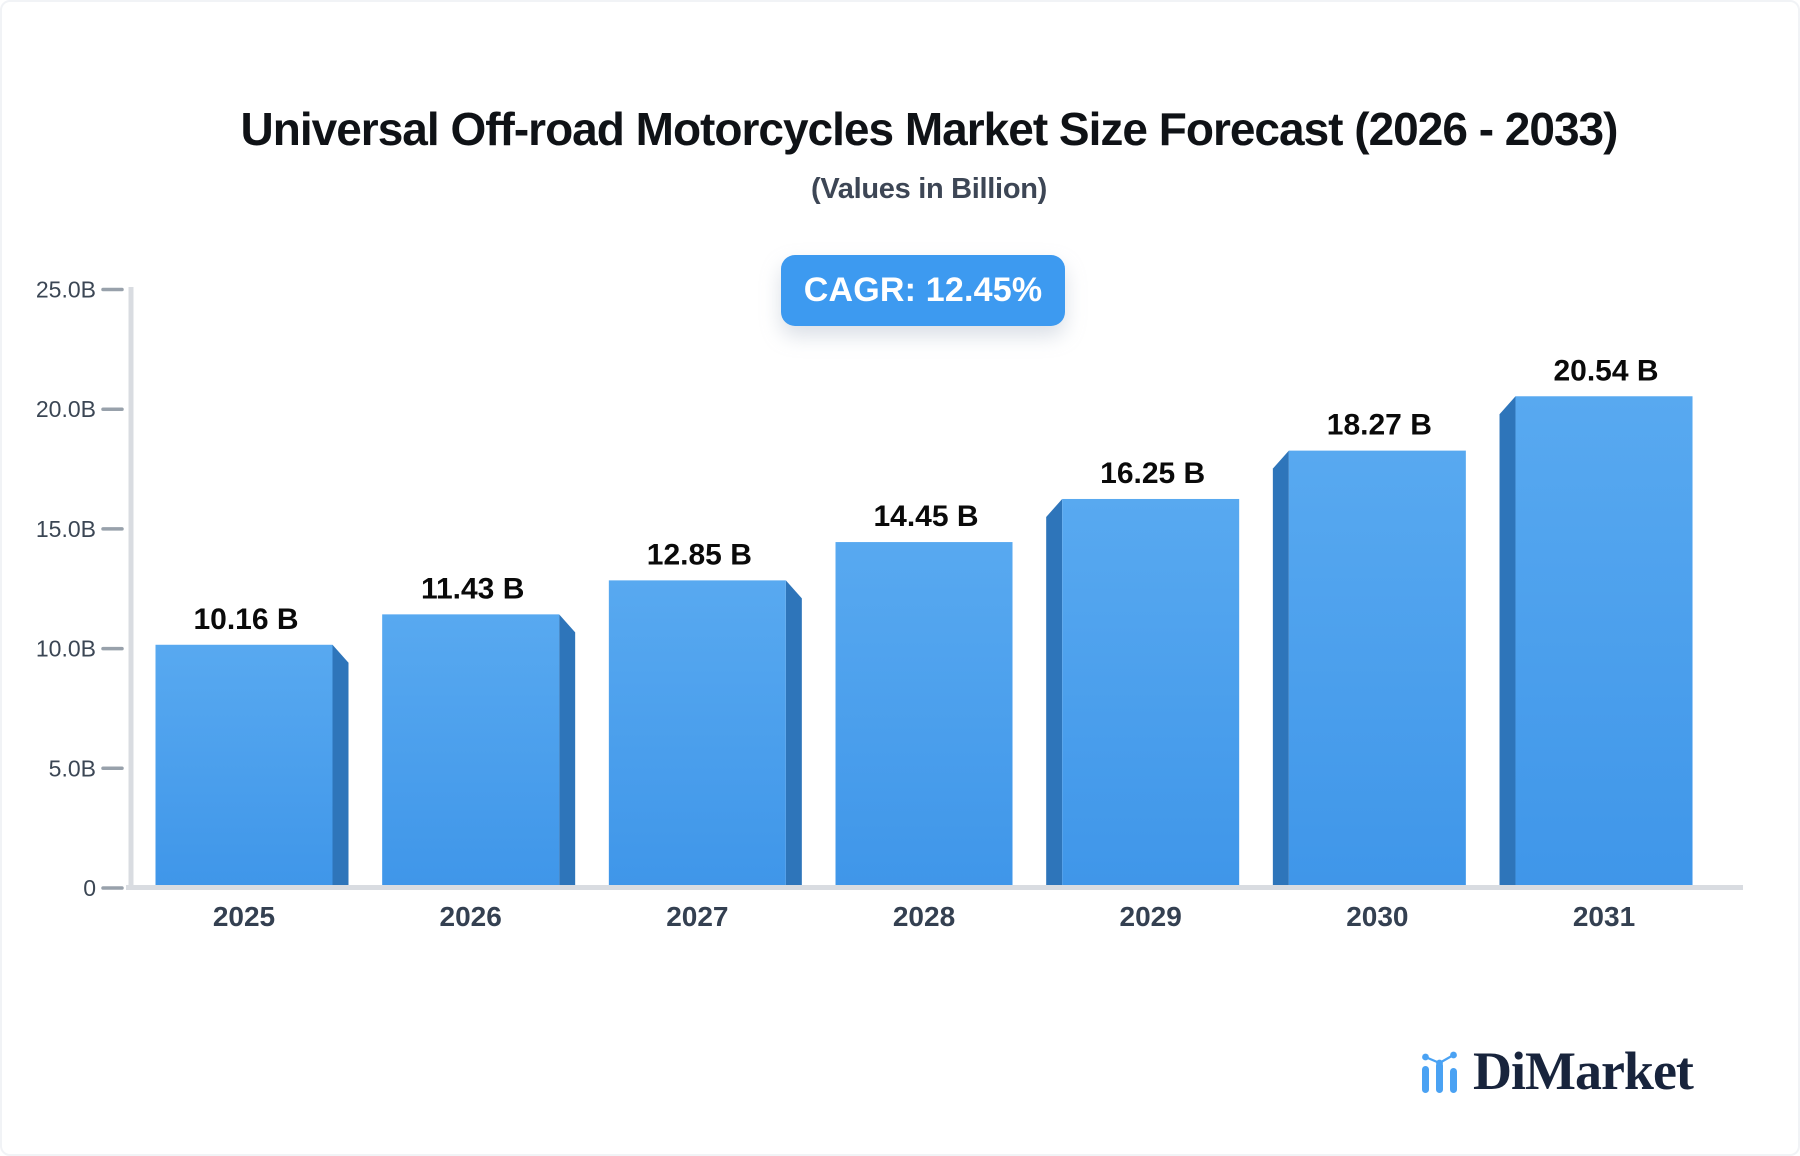 This screenshot has height=1156, width=1800. I want to click on y-axis-tick-label: 20.0B, so click(66, 409).